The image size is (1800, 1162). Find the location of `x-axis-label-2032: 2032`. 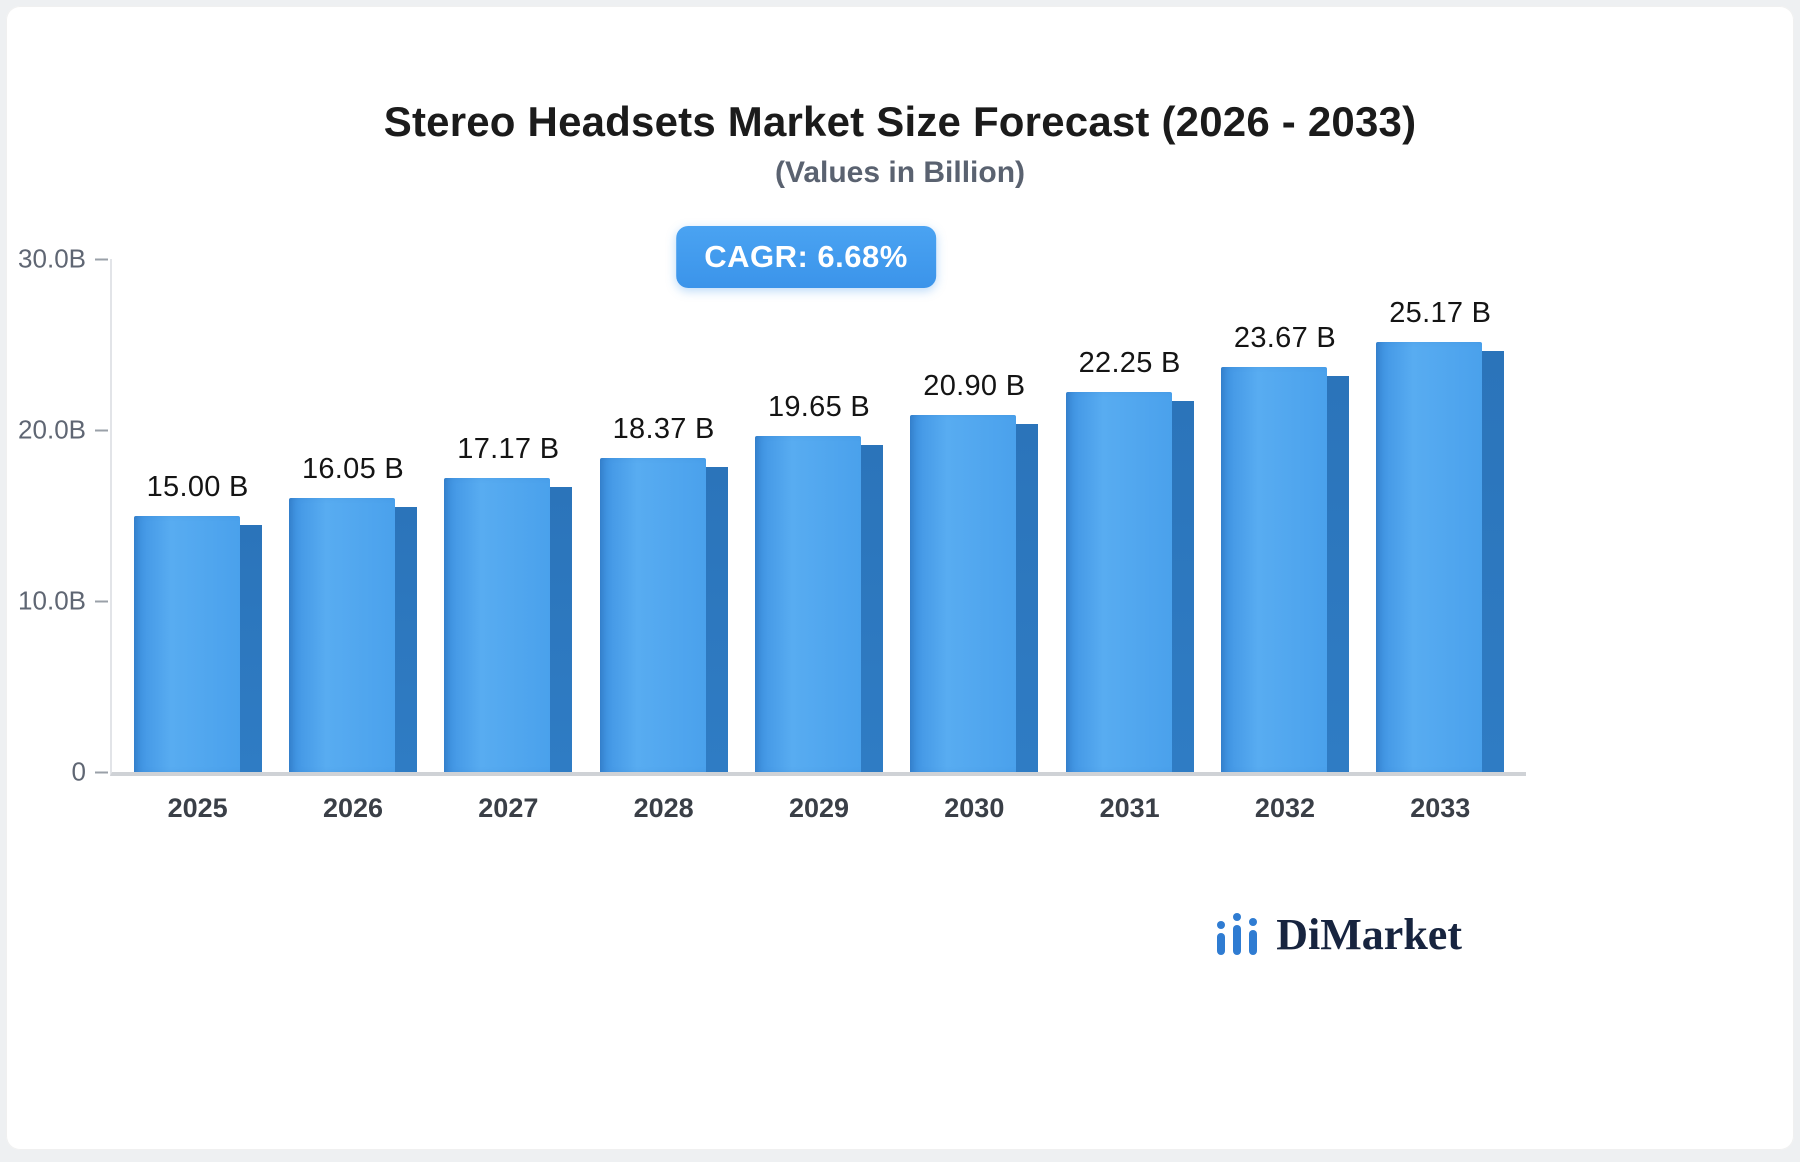

x-axis-label-2032: 2032 is located at coordinates (1284, 808).